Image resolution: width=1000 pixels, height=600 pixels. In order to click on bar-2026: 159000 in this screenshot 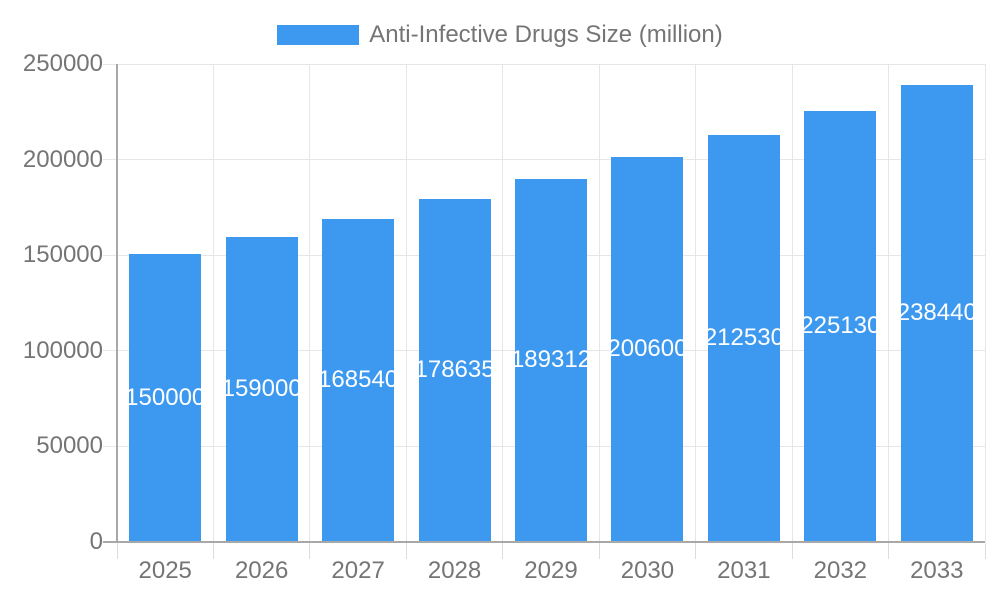, I will do `click(261, 388)`.